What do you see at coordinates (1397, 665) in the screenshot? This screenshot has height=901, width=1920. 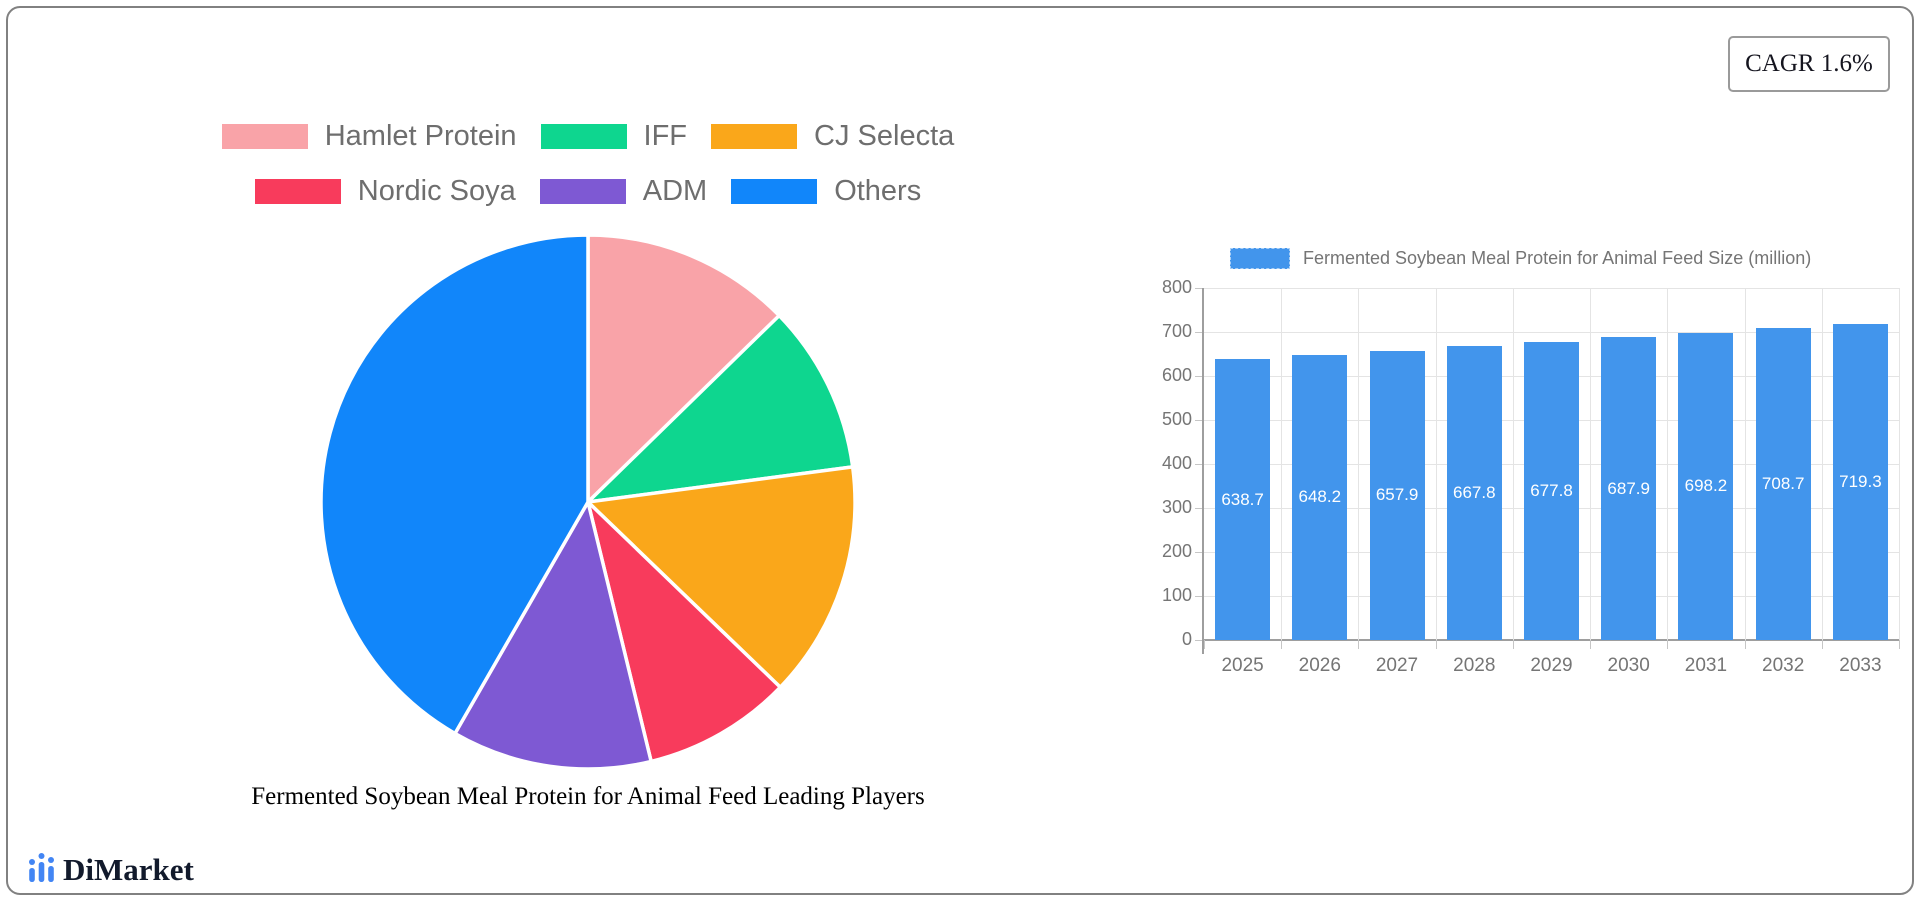 I see `x-axis-category-label: 2027` at bounding box center [1397, 665].